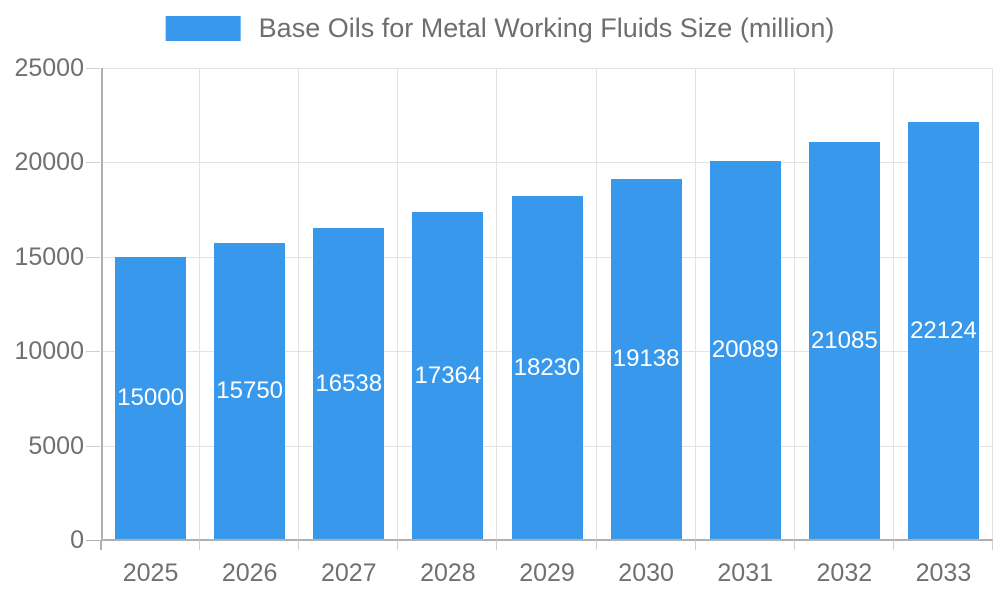 The height and width of the screenshot is (600, 1000). What do you see at coordinates (646, 573) in the screenshot?
I see `x-tick-label: 2030` at bounding box center [646, 573].